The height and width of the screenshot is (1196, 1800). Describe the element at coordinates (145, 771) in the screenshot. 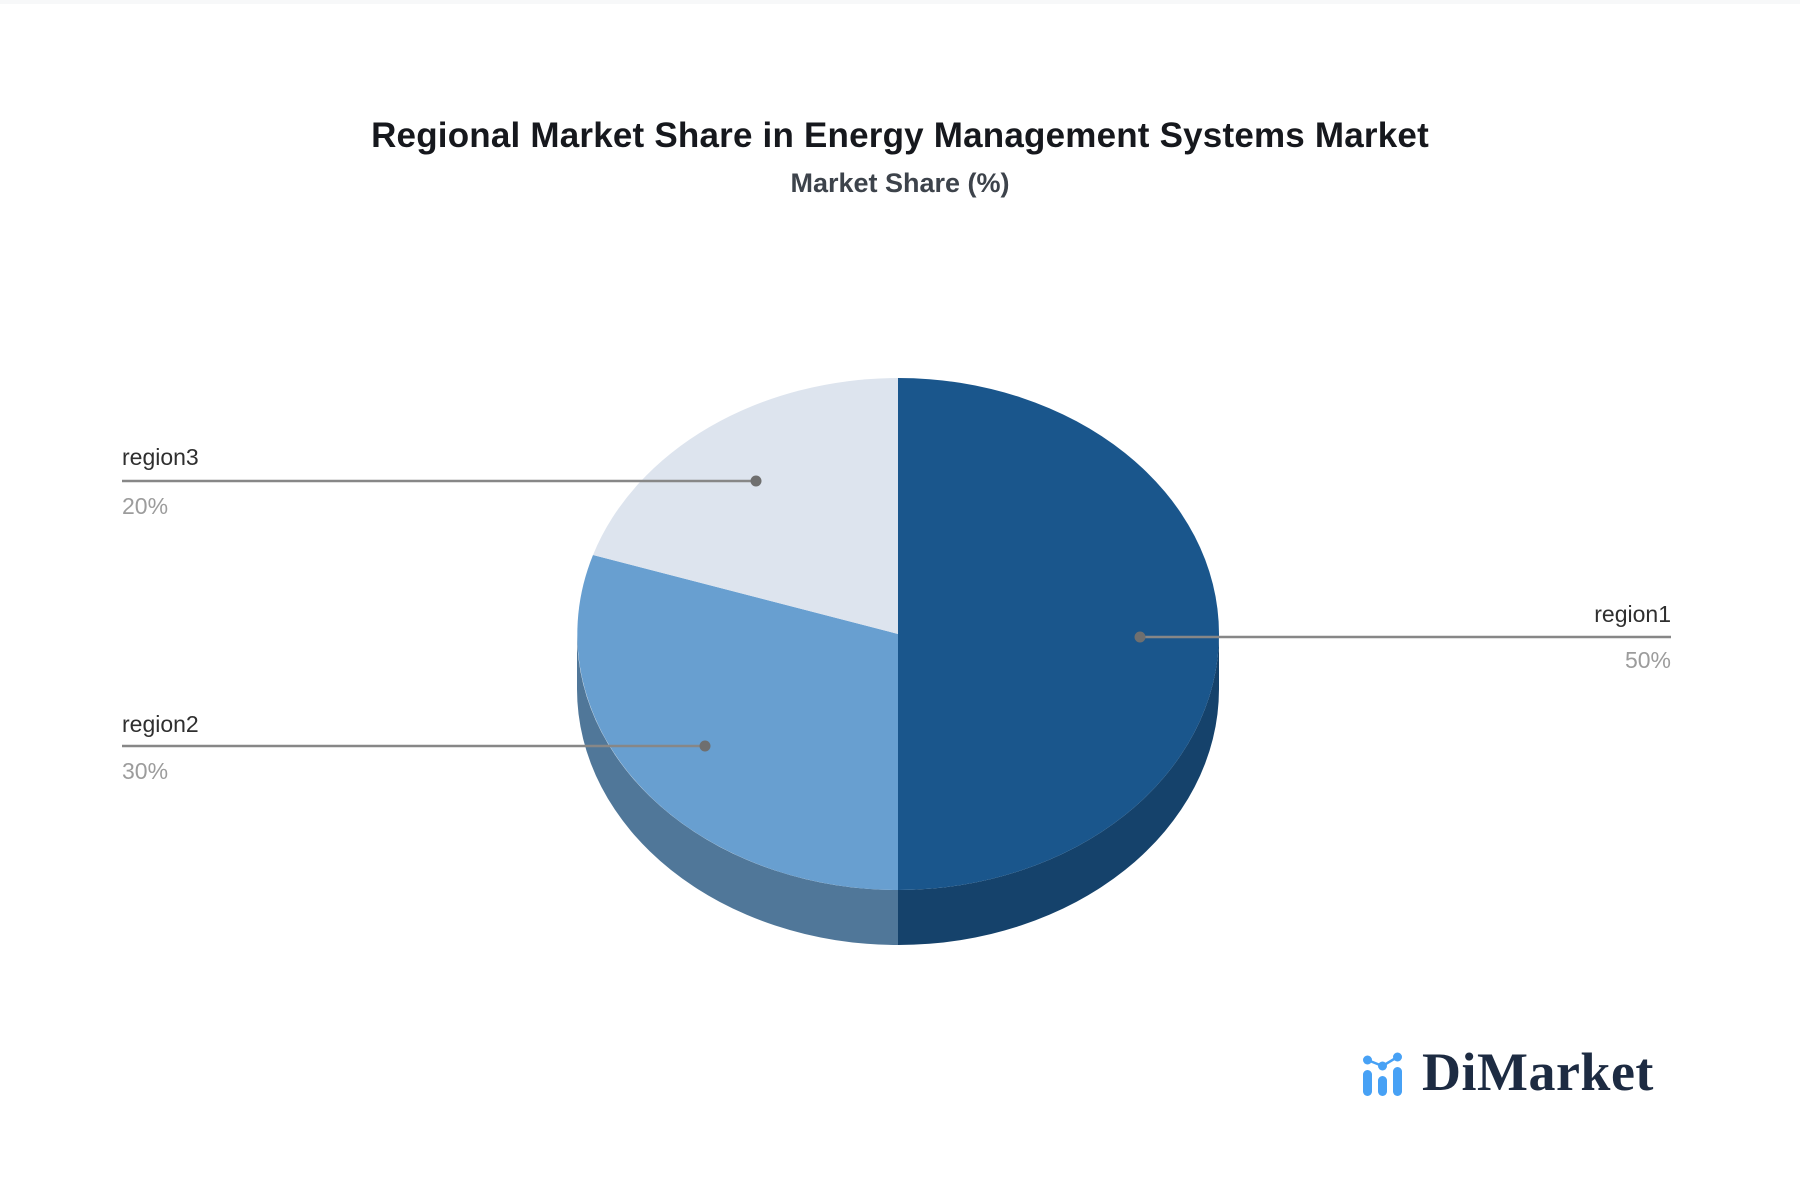

I see `slice-value-region2: 30%` at that location.